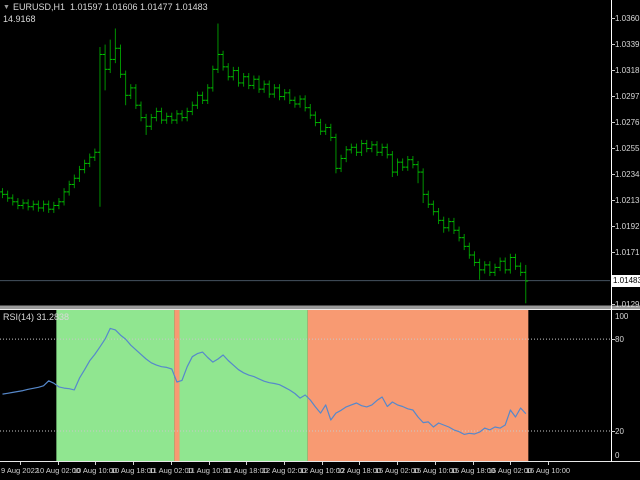  Describe the element at coordinates (320, 307) in the screenshot. I see `pane-divider-handle` at that location.